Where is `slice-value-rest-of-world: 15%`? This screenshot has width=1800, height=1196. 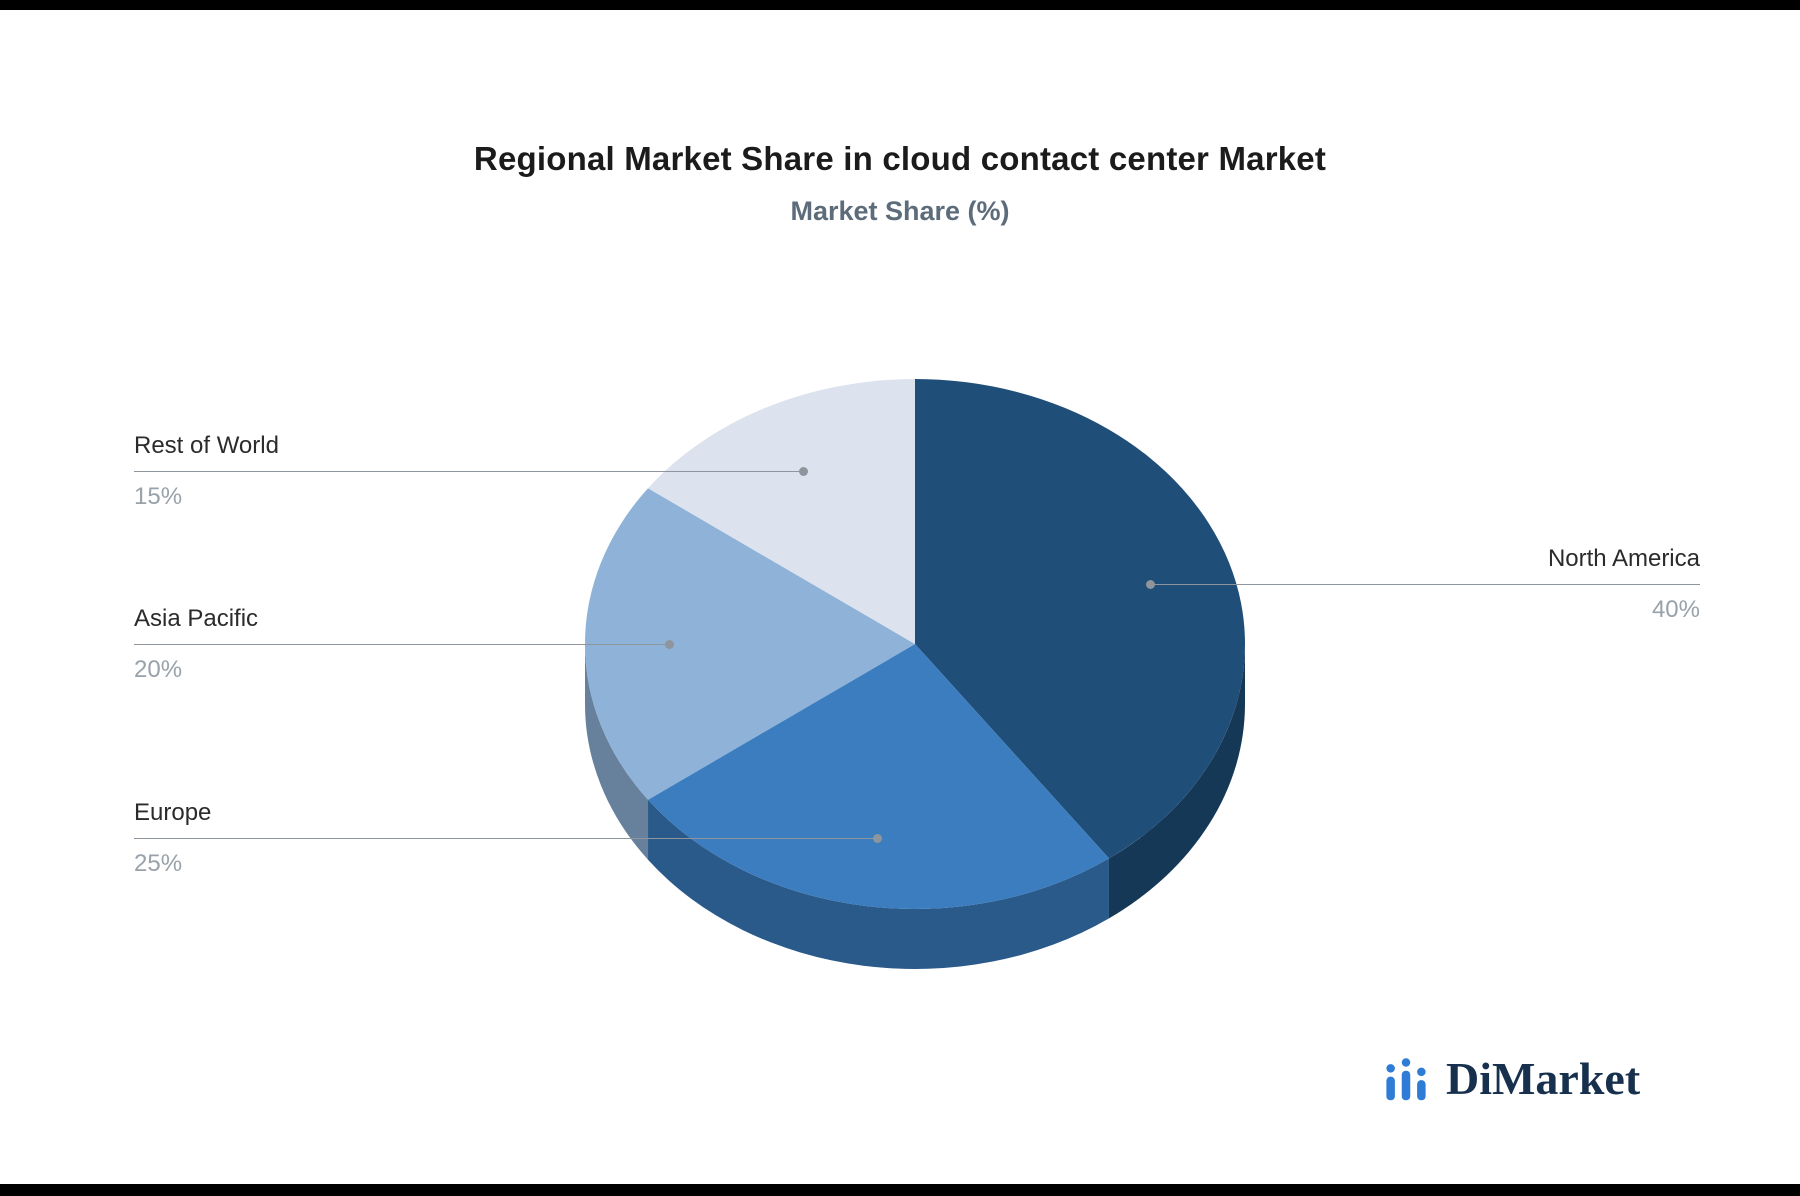 slice-value-rest-of-world: 15% is located at coordinates (158, 496).